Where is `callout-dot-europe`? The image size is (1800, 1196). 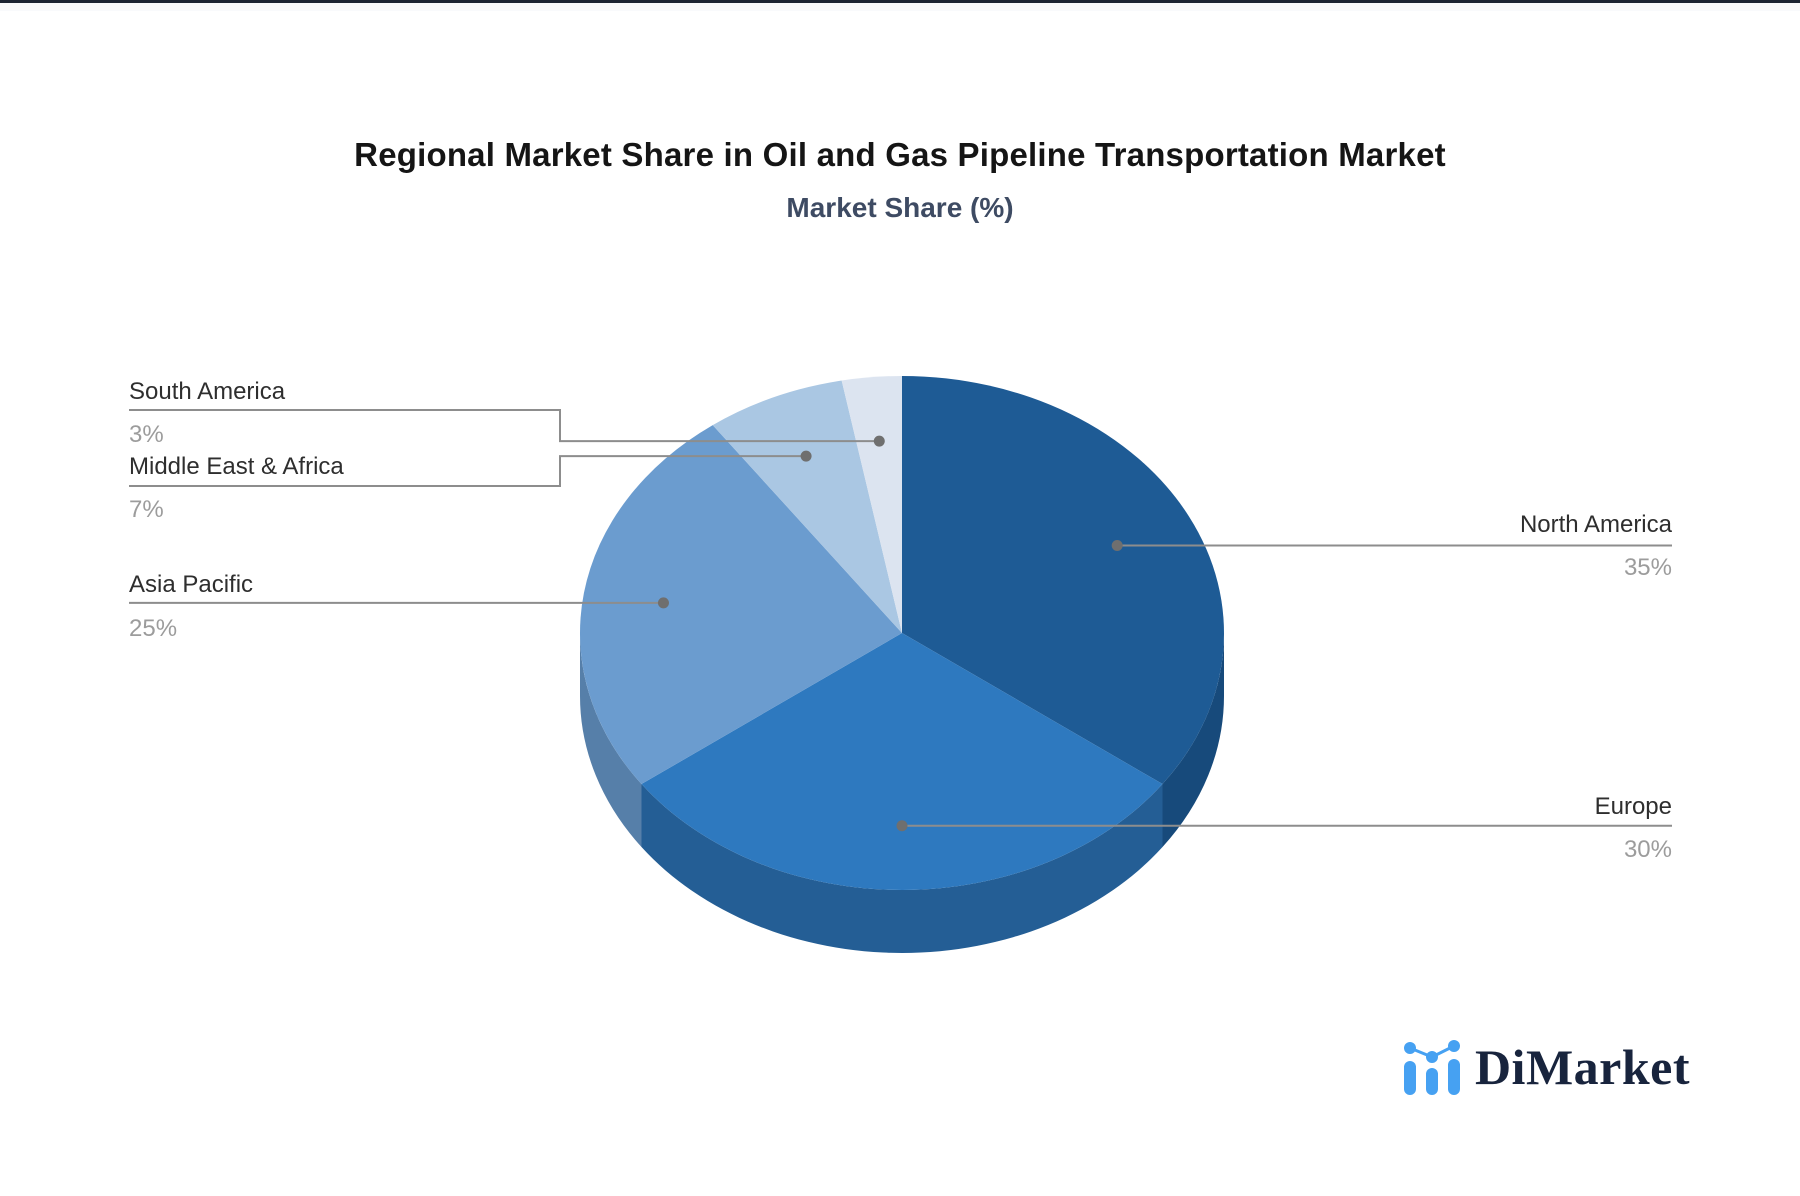
callout-dot-europe is located at coordinates (902, 826).